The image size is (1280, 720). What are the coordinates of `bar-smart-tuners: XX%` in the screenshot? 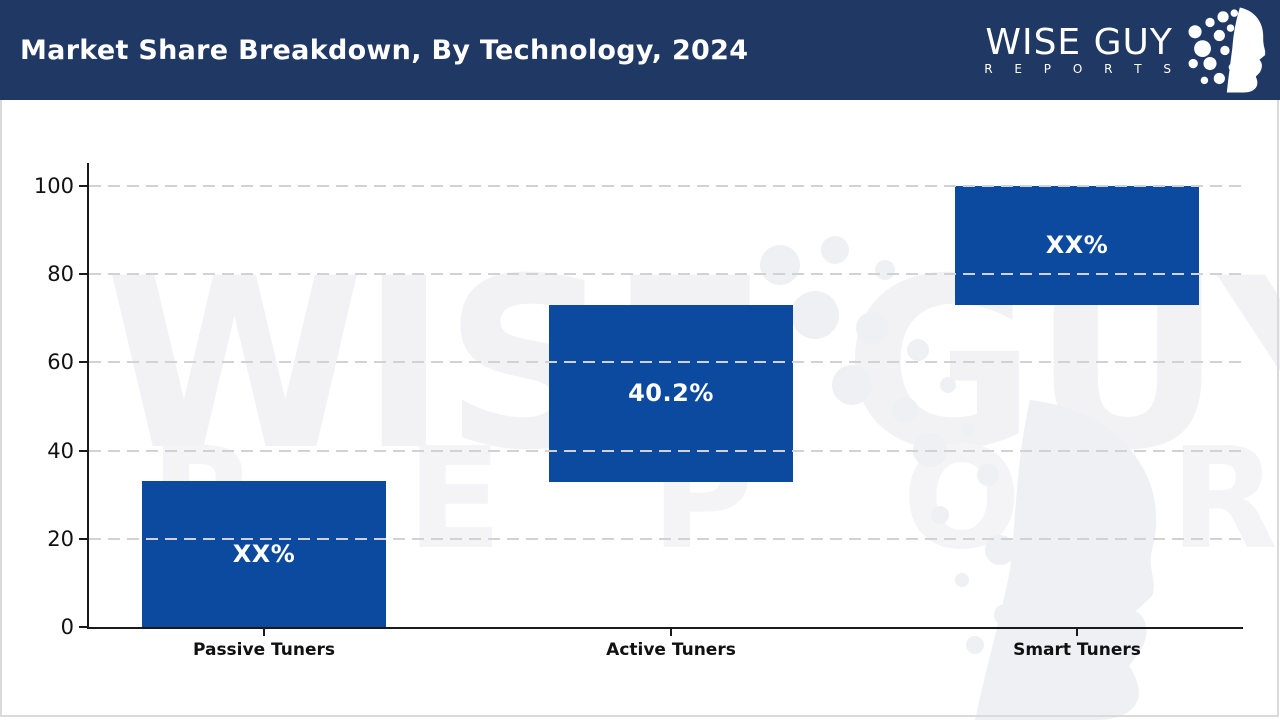 It's located at (1077, 245).